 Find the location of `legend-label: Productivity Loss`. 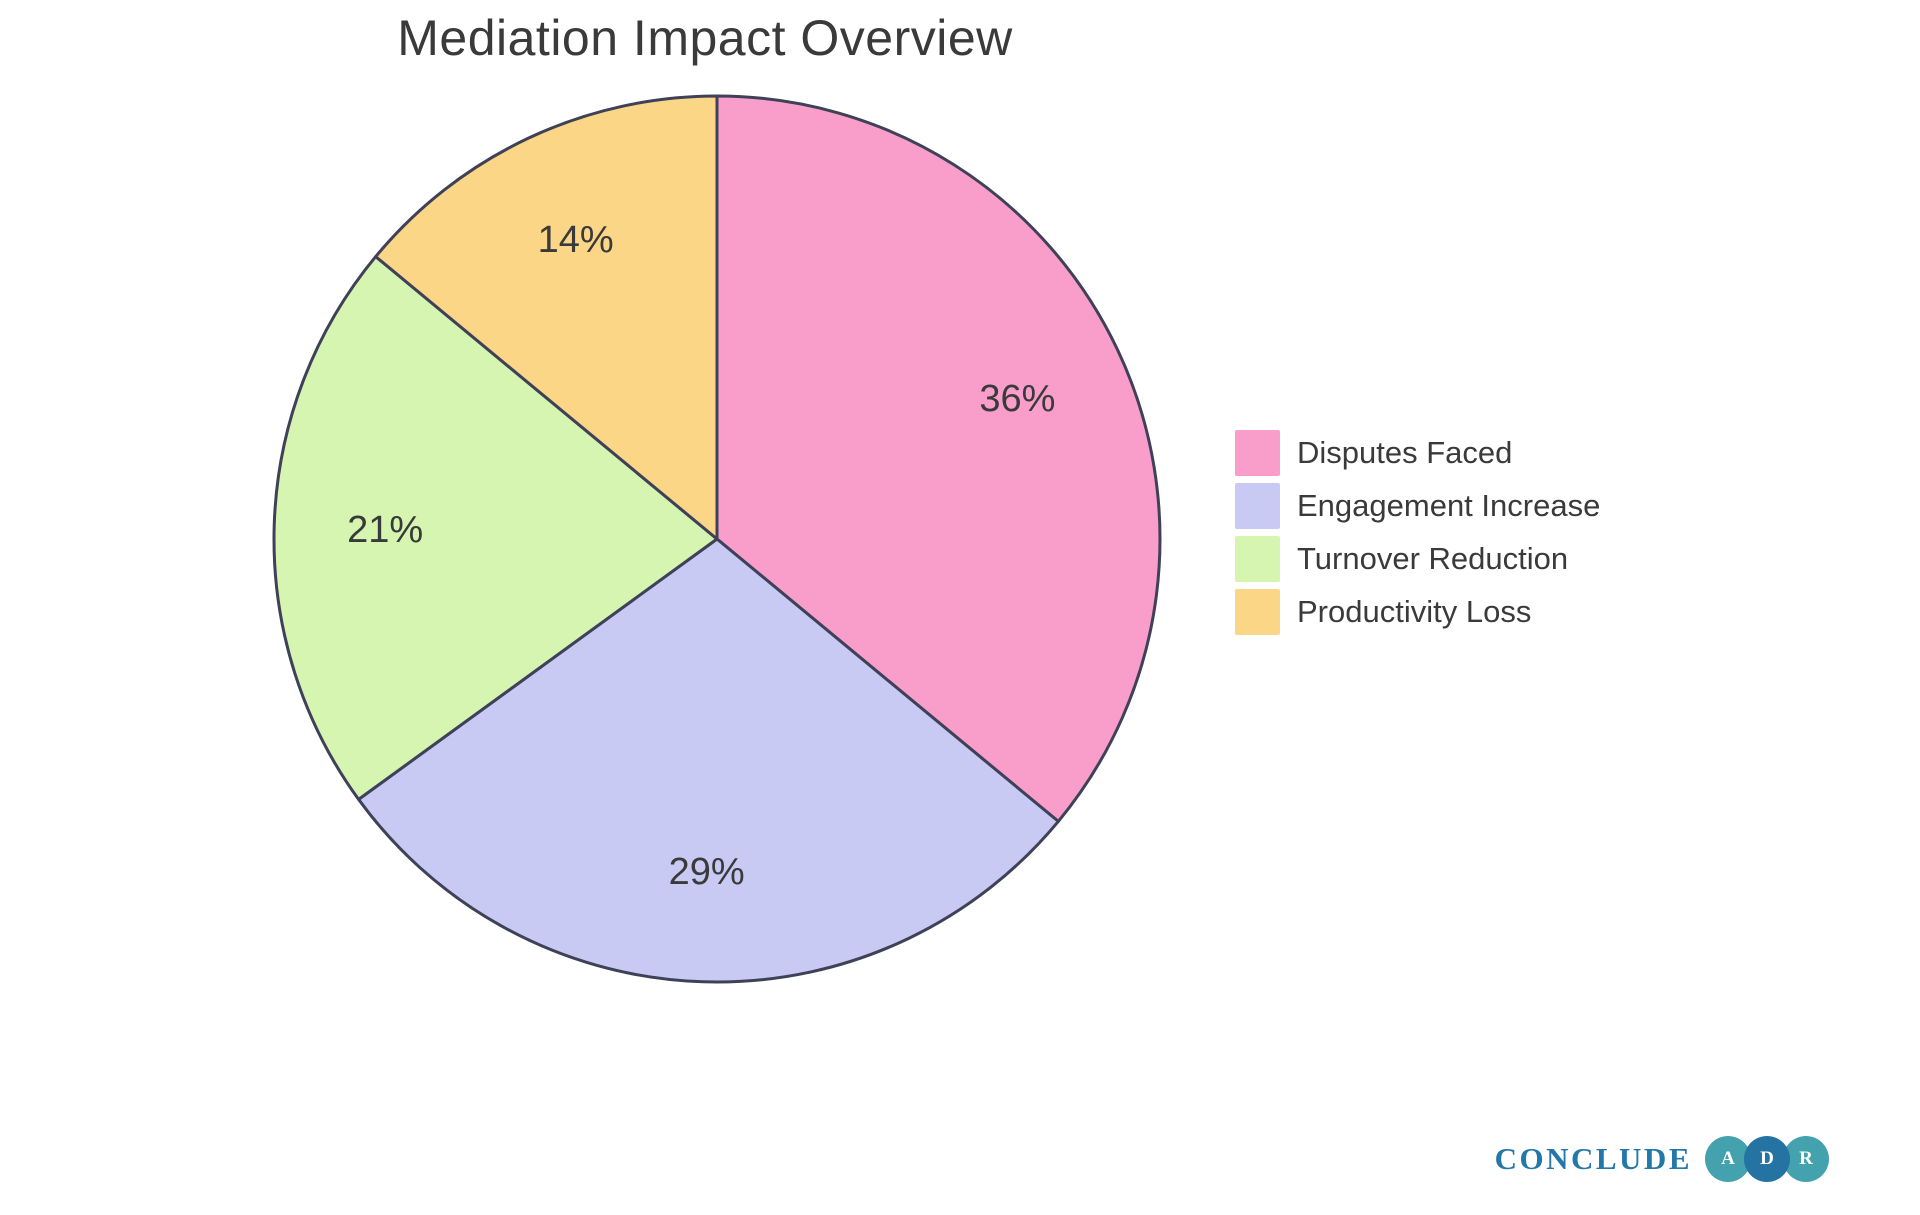

legend-label: Productivity Loss is located at coordinates (1414, 611).